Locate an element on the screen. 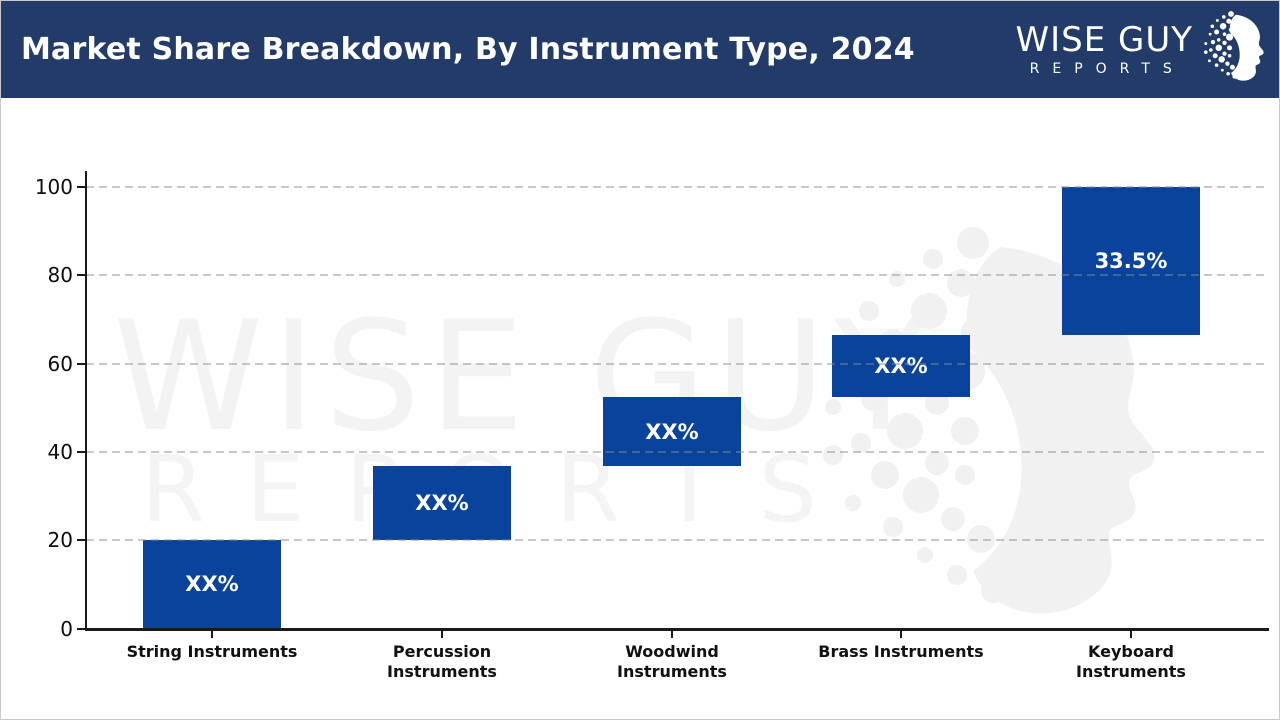  wiseguy-logo: WISE GUY REPORTS is located at coordinates (1141, 50).